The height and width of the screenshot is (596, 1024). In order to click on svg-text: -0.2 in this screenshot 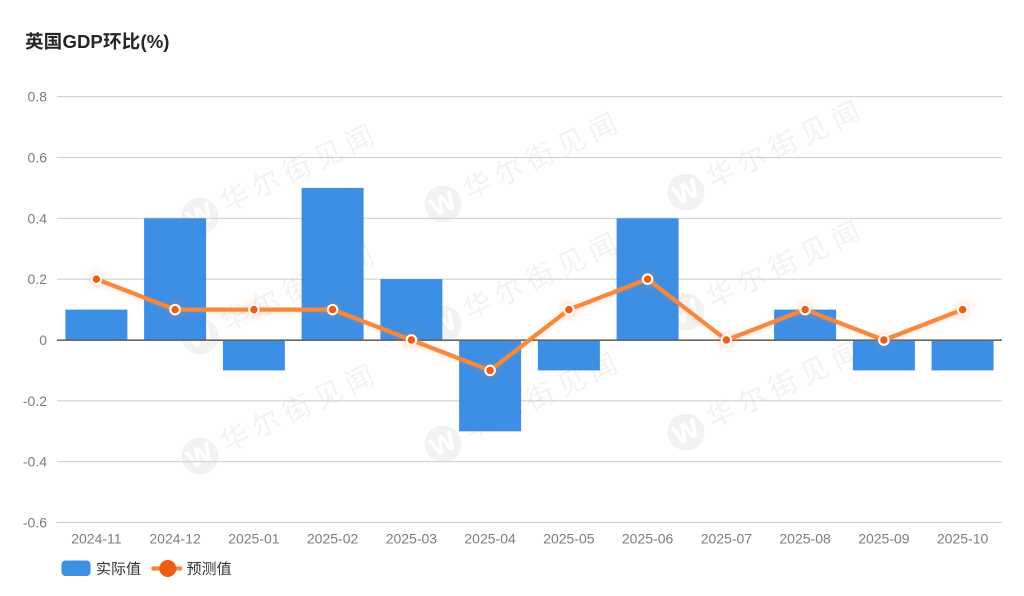, I will do `click(35, 401)`.